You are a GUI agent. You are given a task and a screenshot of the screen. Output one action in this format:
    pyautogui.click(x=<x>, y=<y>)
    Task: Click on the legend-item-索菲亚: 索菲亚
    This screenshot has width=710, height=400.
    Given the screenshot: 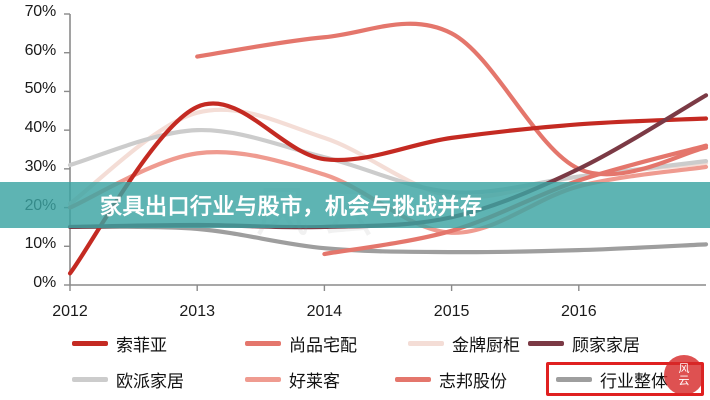 What is the action you would take?
    pyautogui.click(x=119, y=343)
    